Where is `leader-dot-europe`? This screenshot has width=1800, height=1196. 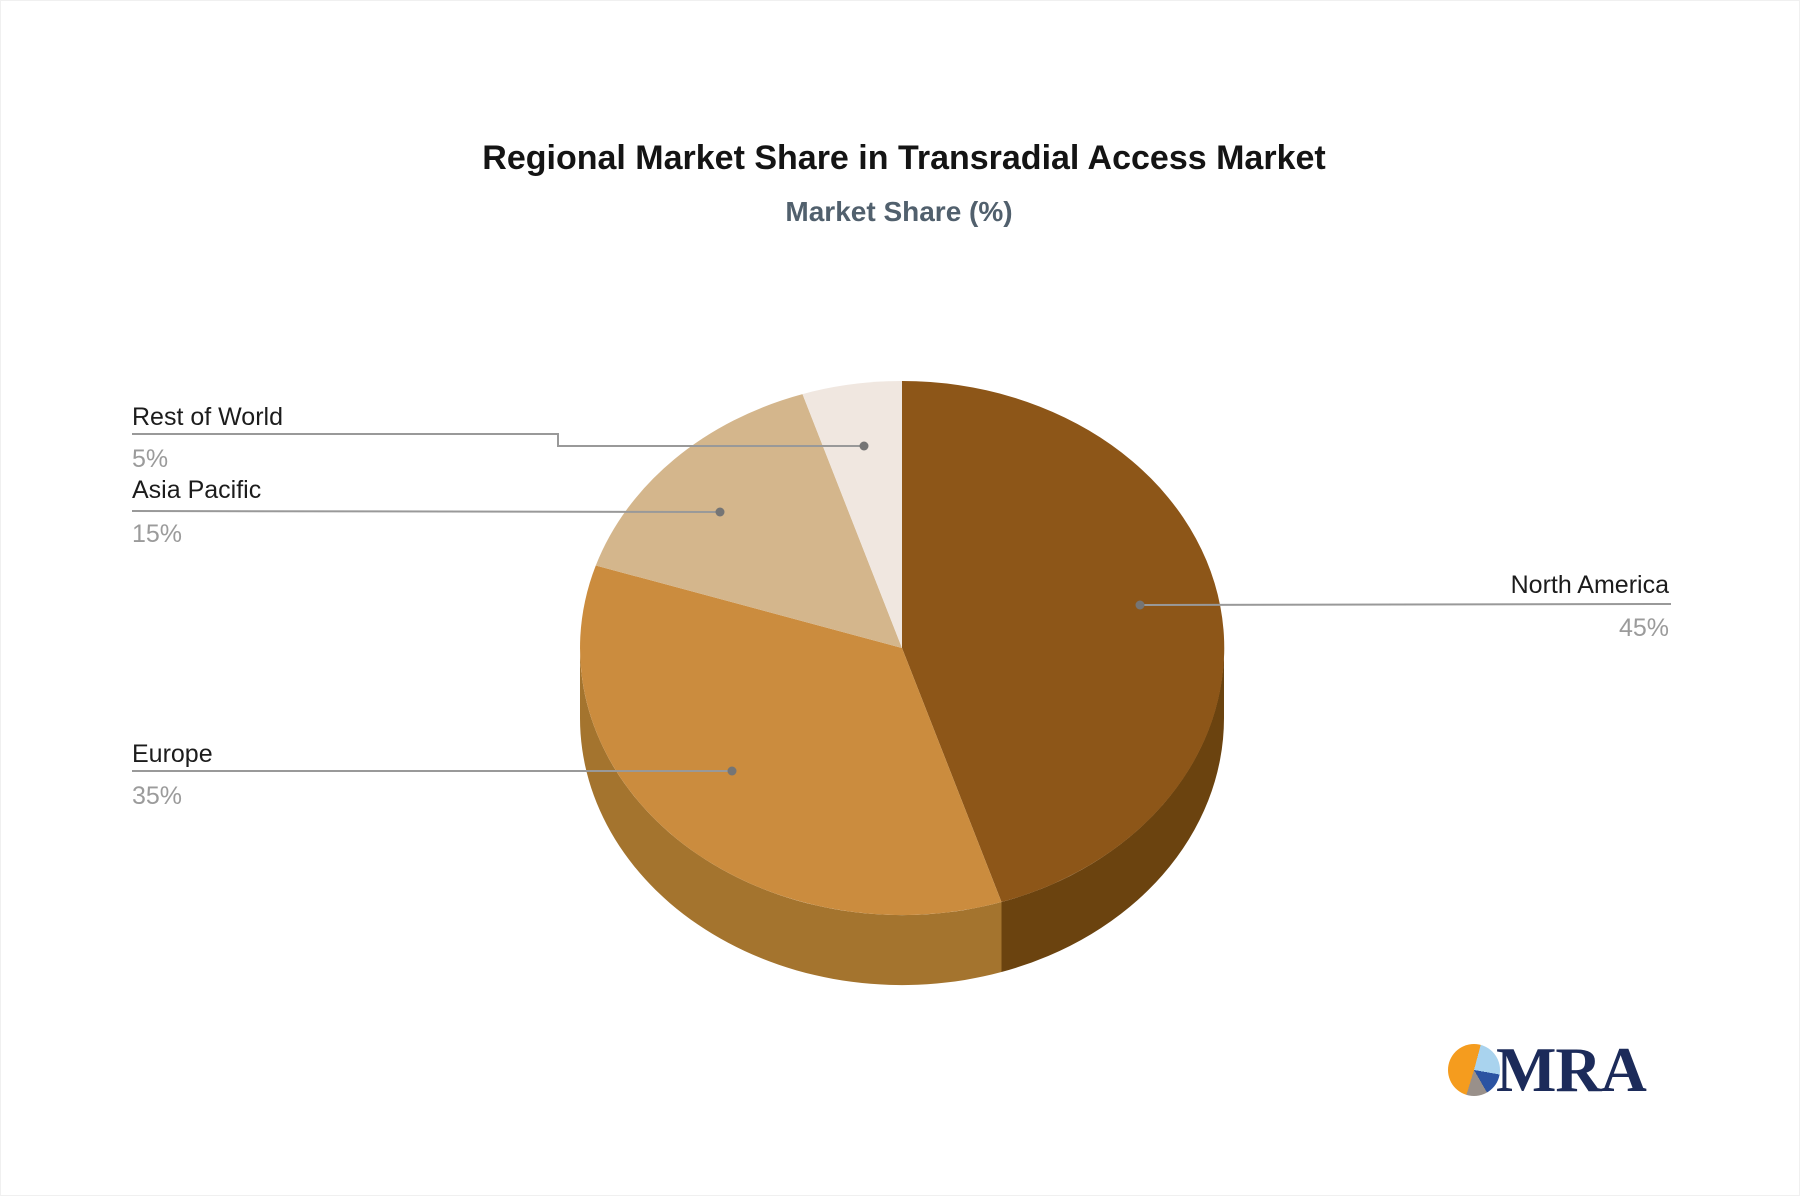 leader-dot-europe is located at coordinates (732, 771).